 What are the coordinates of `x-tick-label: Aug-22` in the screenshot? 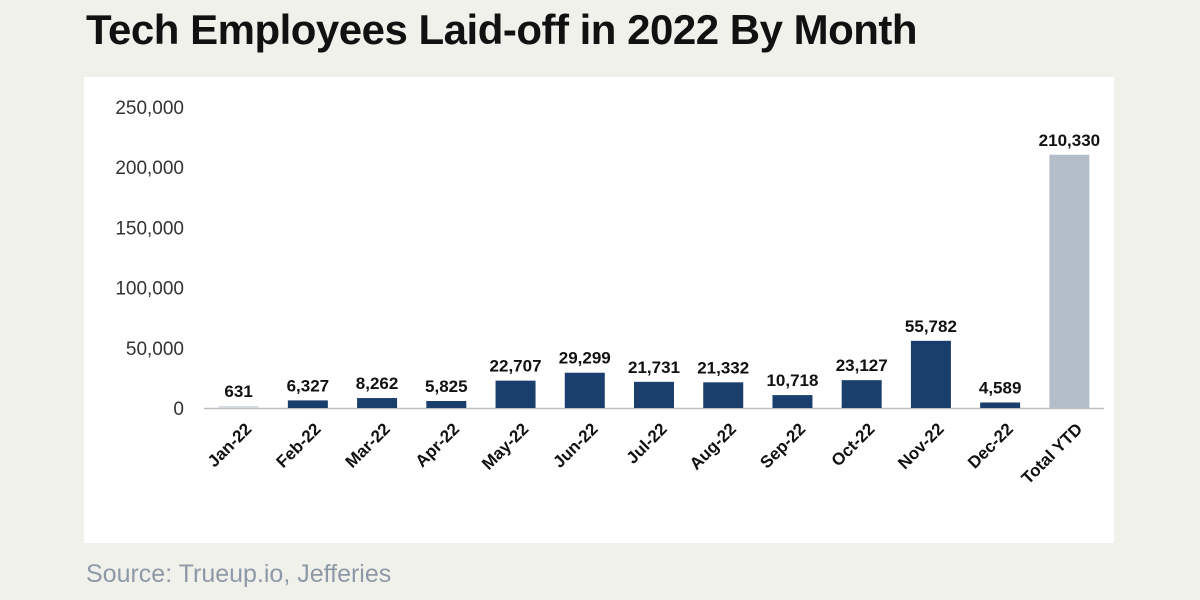 It's located at (713, 446).